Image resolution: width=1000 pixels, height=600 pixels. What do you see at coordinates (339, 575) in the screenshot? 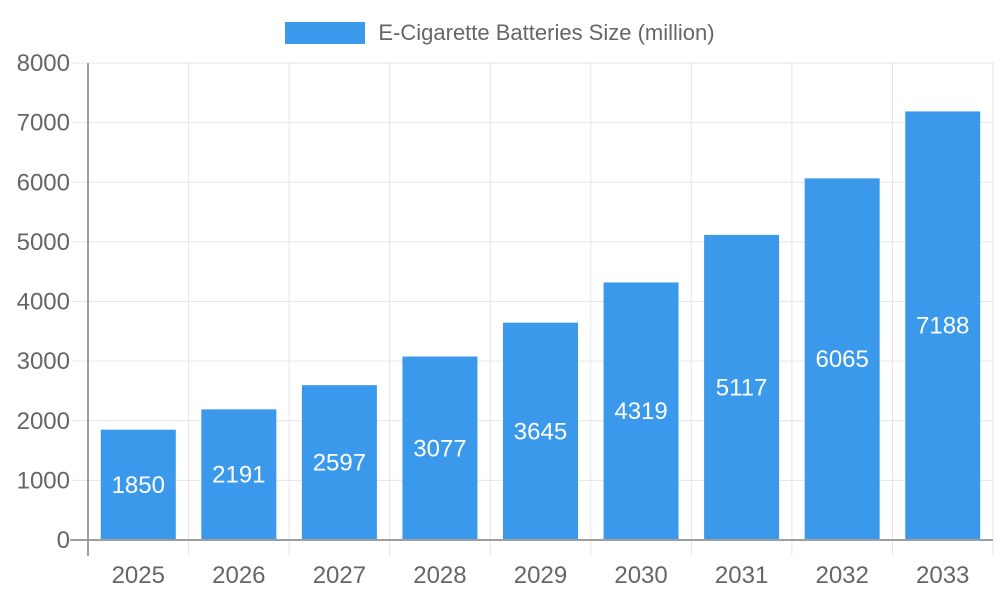
I see `x-axis-tick-label: 2027` at bounding box center [339, 575].